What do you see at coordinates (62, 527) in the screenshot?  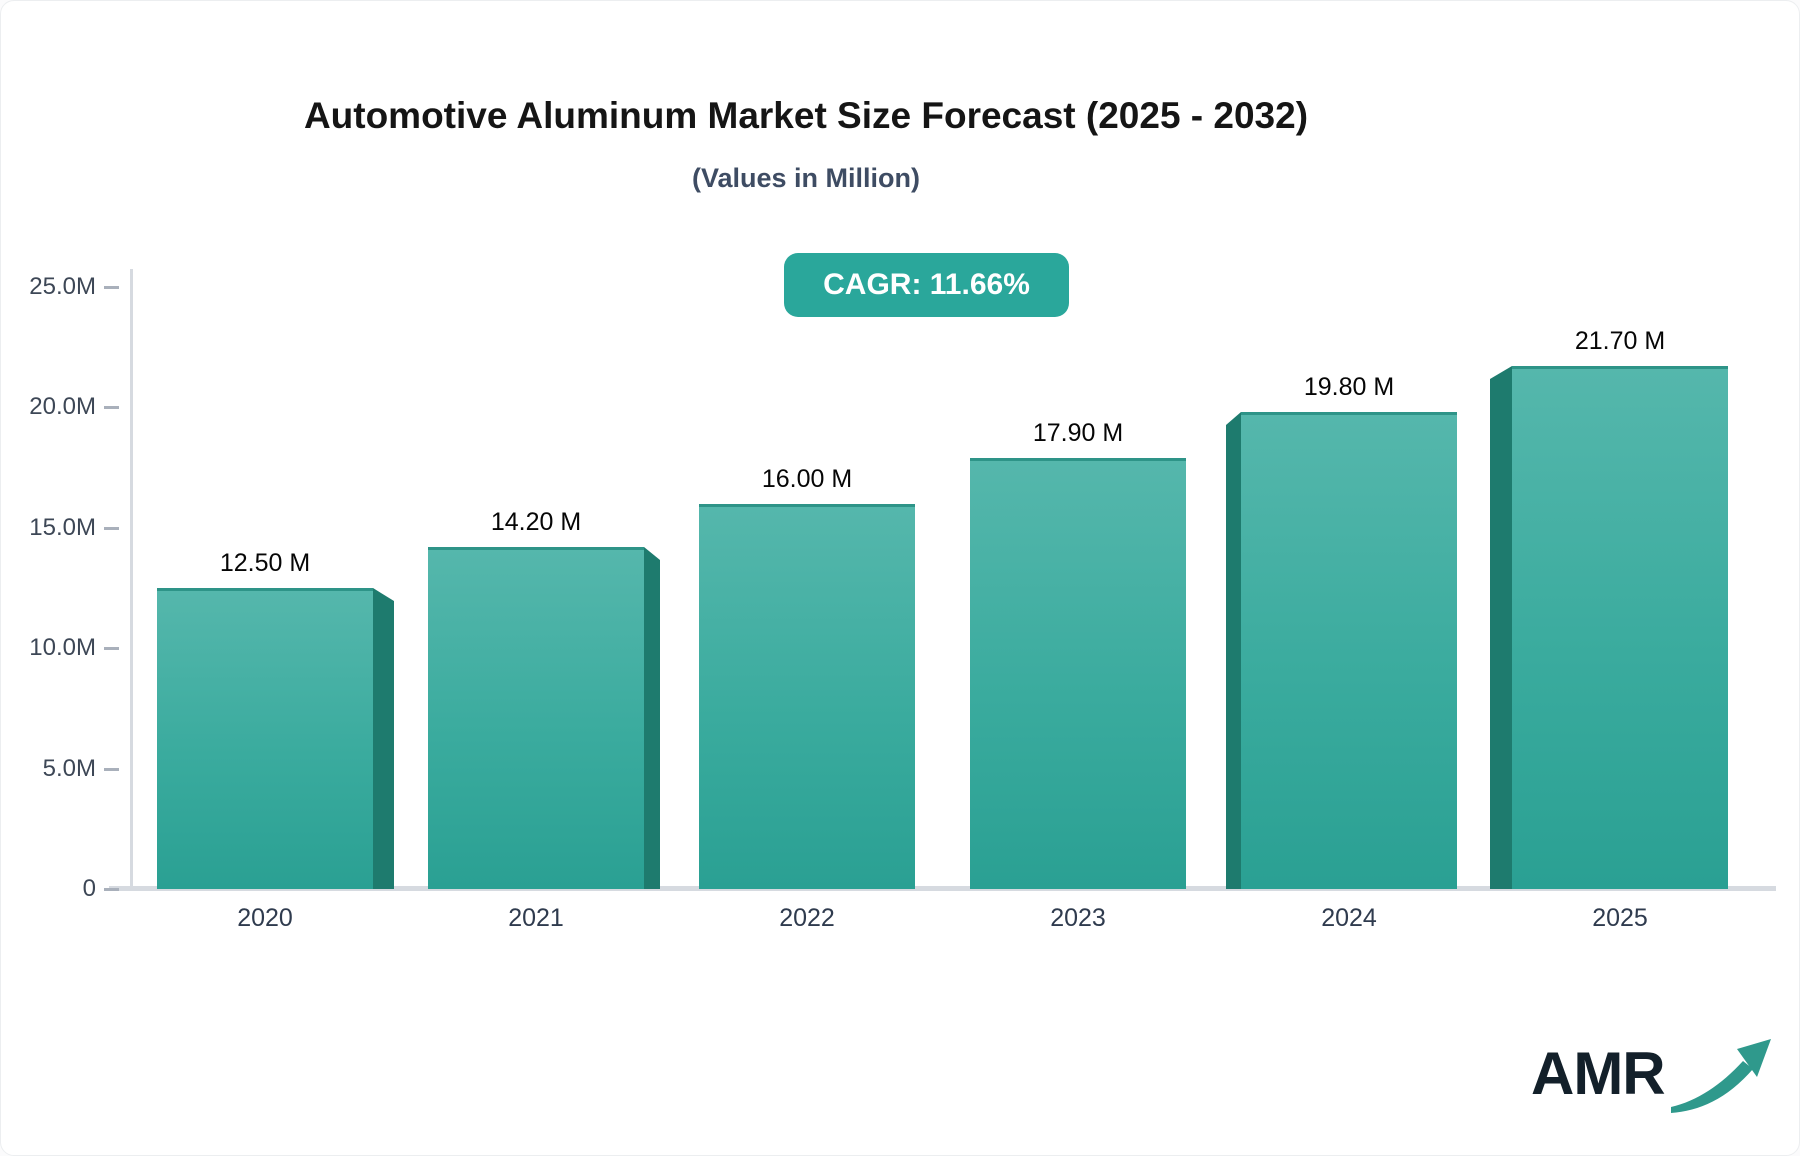 I see `y-axis-tick-label: 15.0M` at bounding box center [62, 527].